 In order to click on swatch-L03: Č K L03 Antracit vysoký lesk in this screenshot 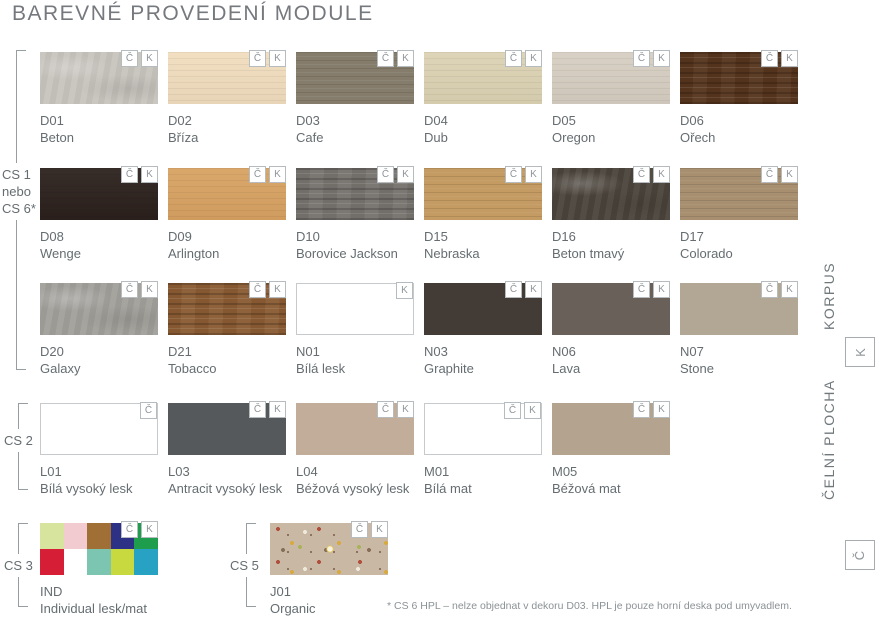, I will do `click(227, 448)`.